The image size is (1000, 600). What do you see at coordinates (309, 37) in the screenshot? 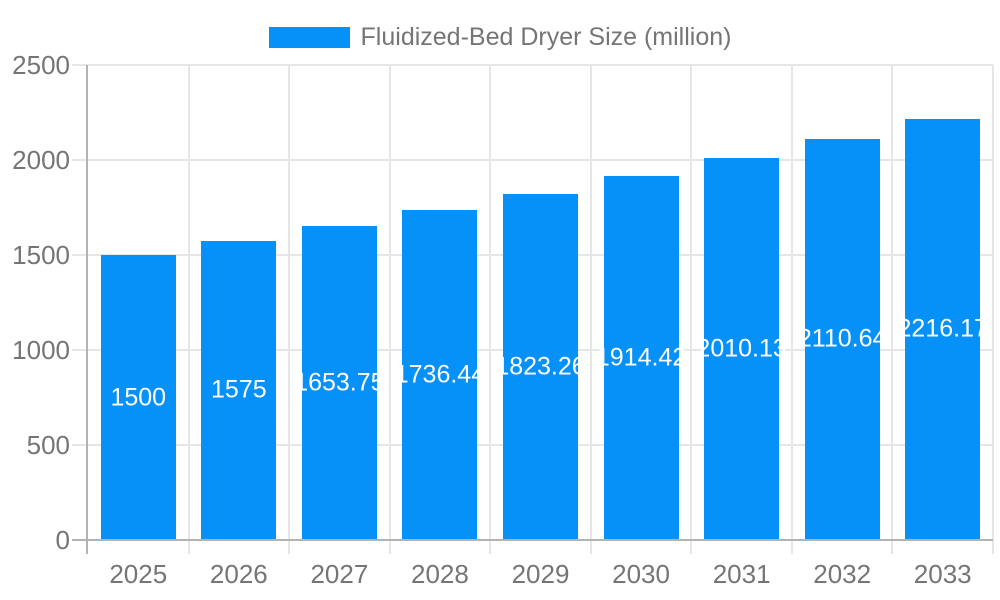
I see `legend-swatch` at bounding box center [309, 37].